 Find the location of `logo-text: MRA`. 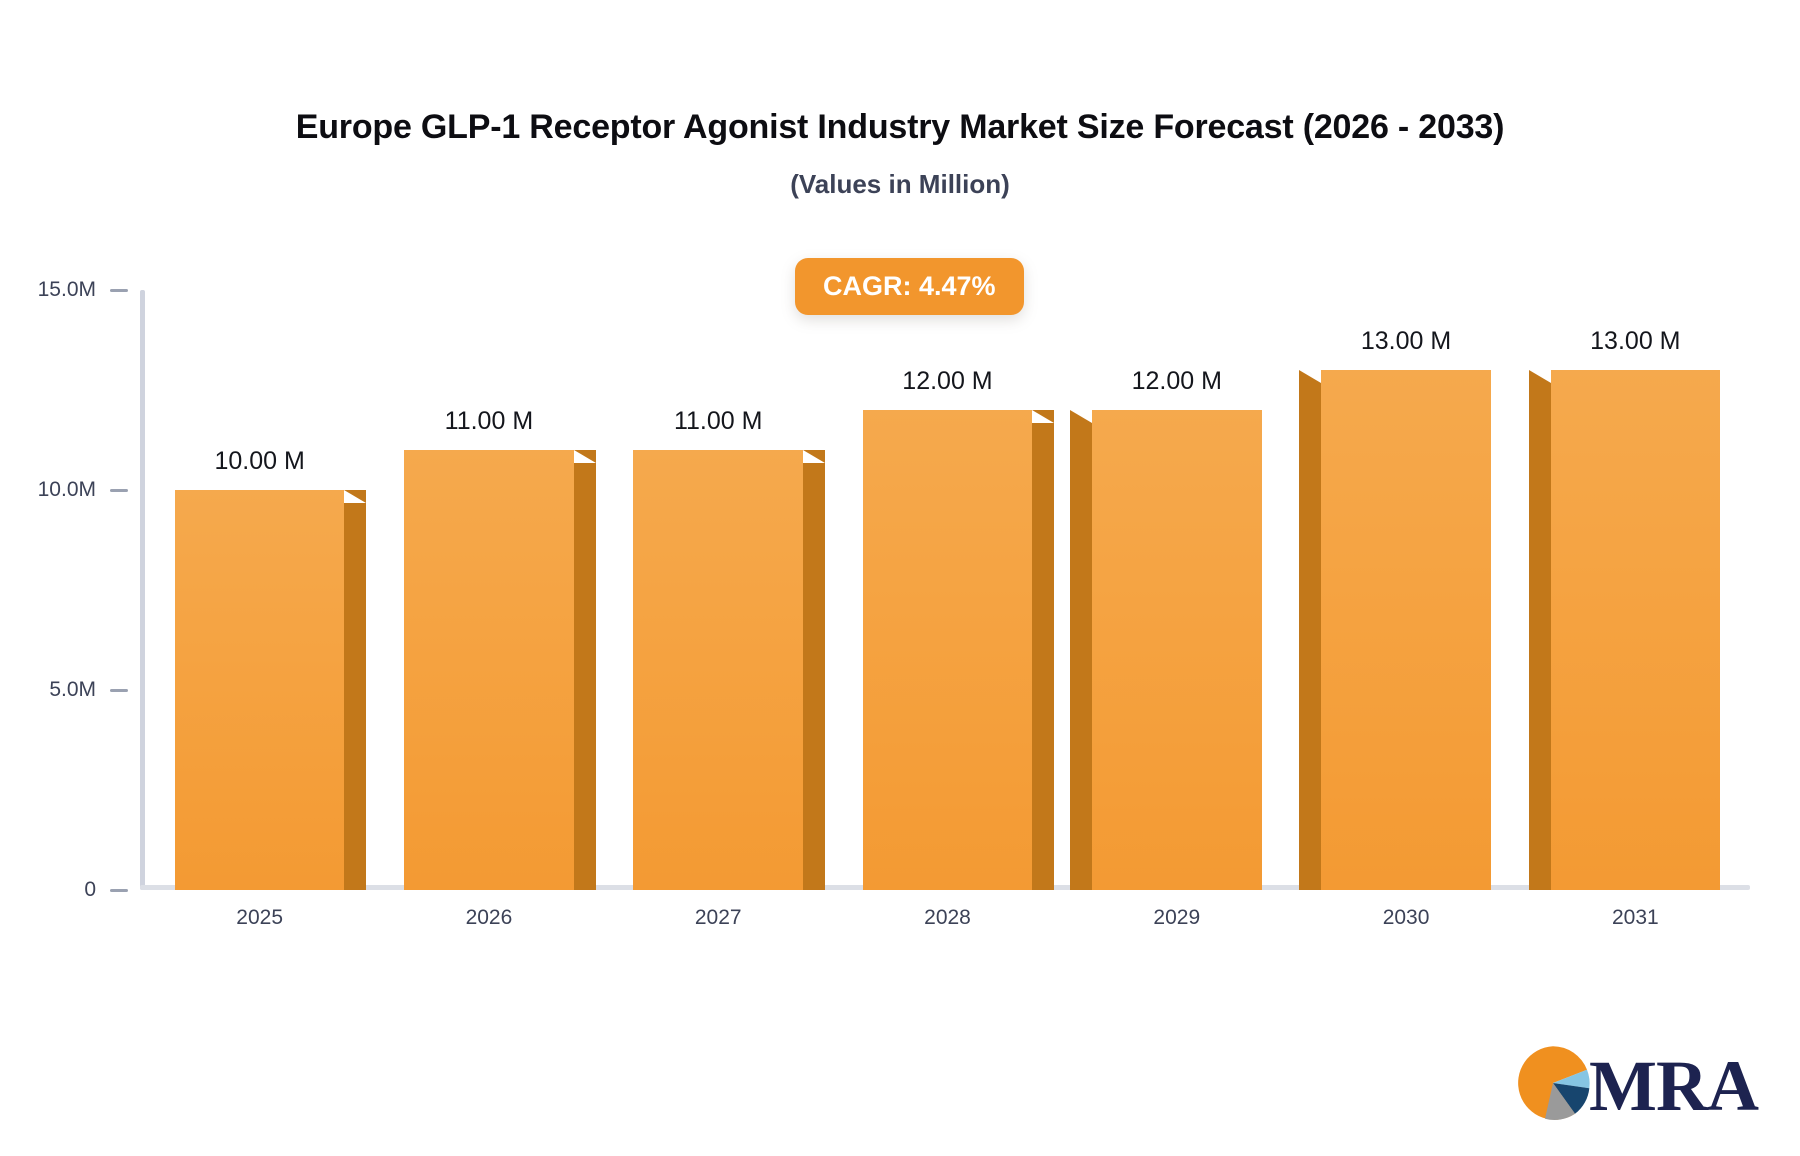

logo-text: MRA is located at coordinates (1674, 1085).